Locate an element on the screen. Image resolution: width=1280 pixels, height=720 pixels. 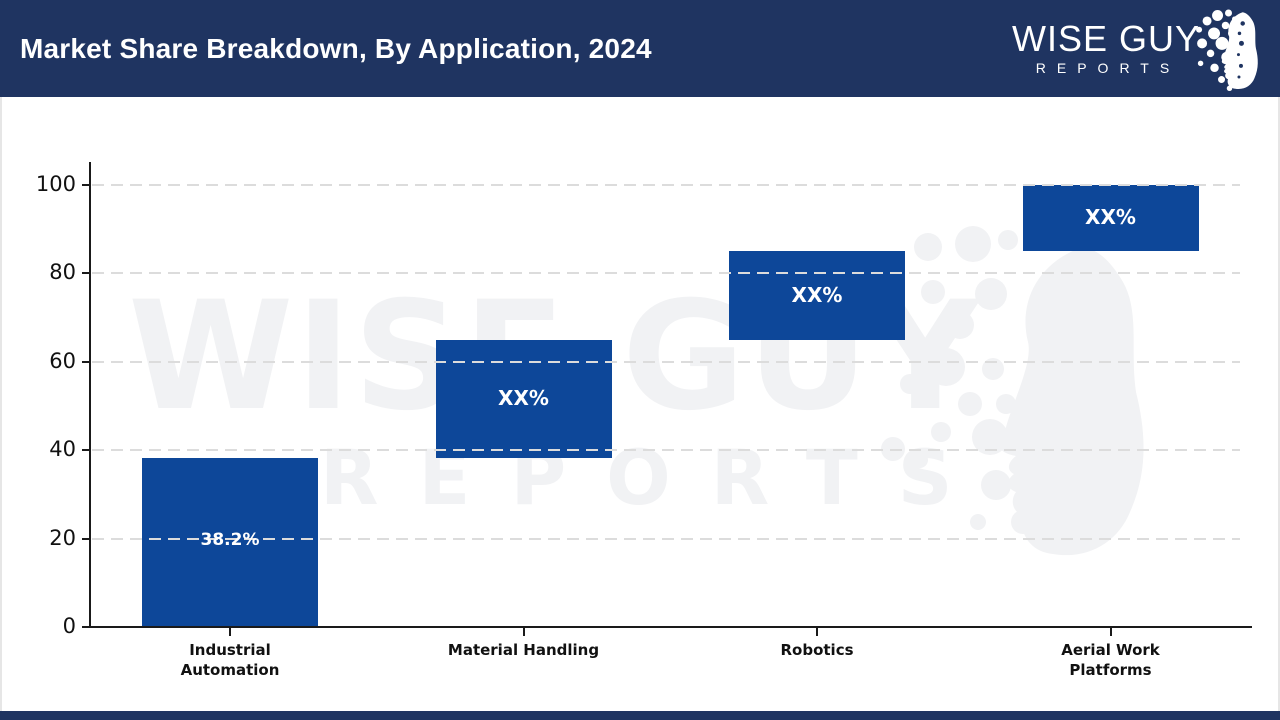
bar-value-label: 38.2% is located at coordinates (230, 539).